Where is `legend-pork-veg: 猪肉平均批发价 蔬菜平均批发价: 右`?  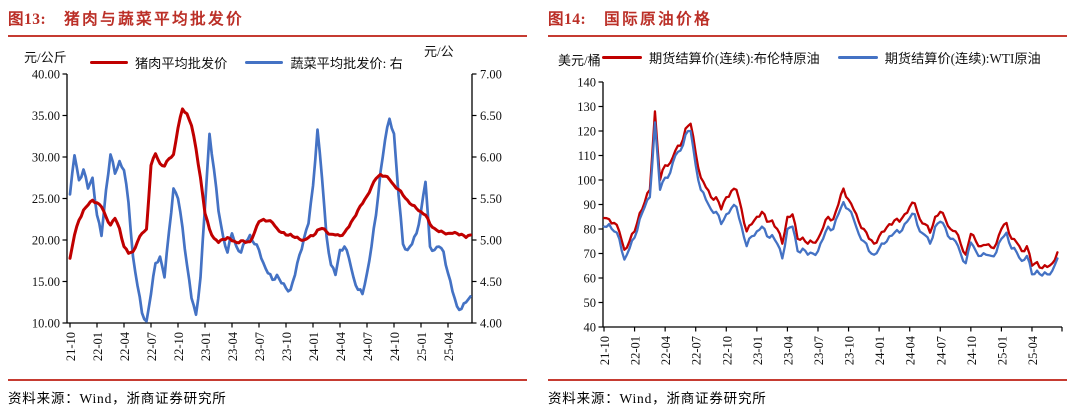
legend-pork-veg: 猪肉平均批发价 蔬菜平均批发价: 右 is located at coordinates (255, 62).